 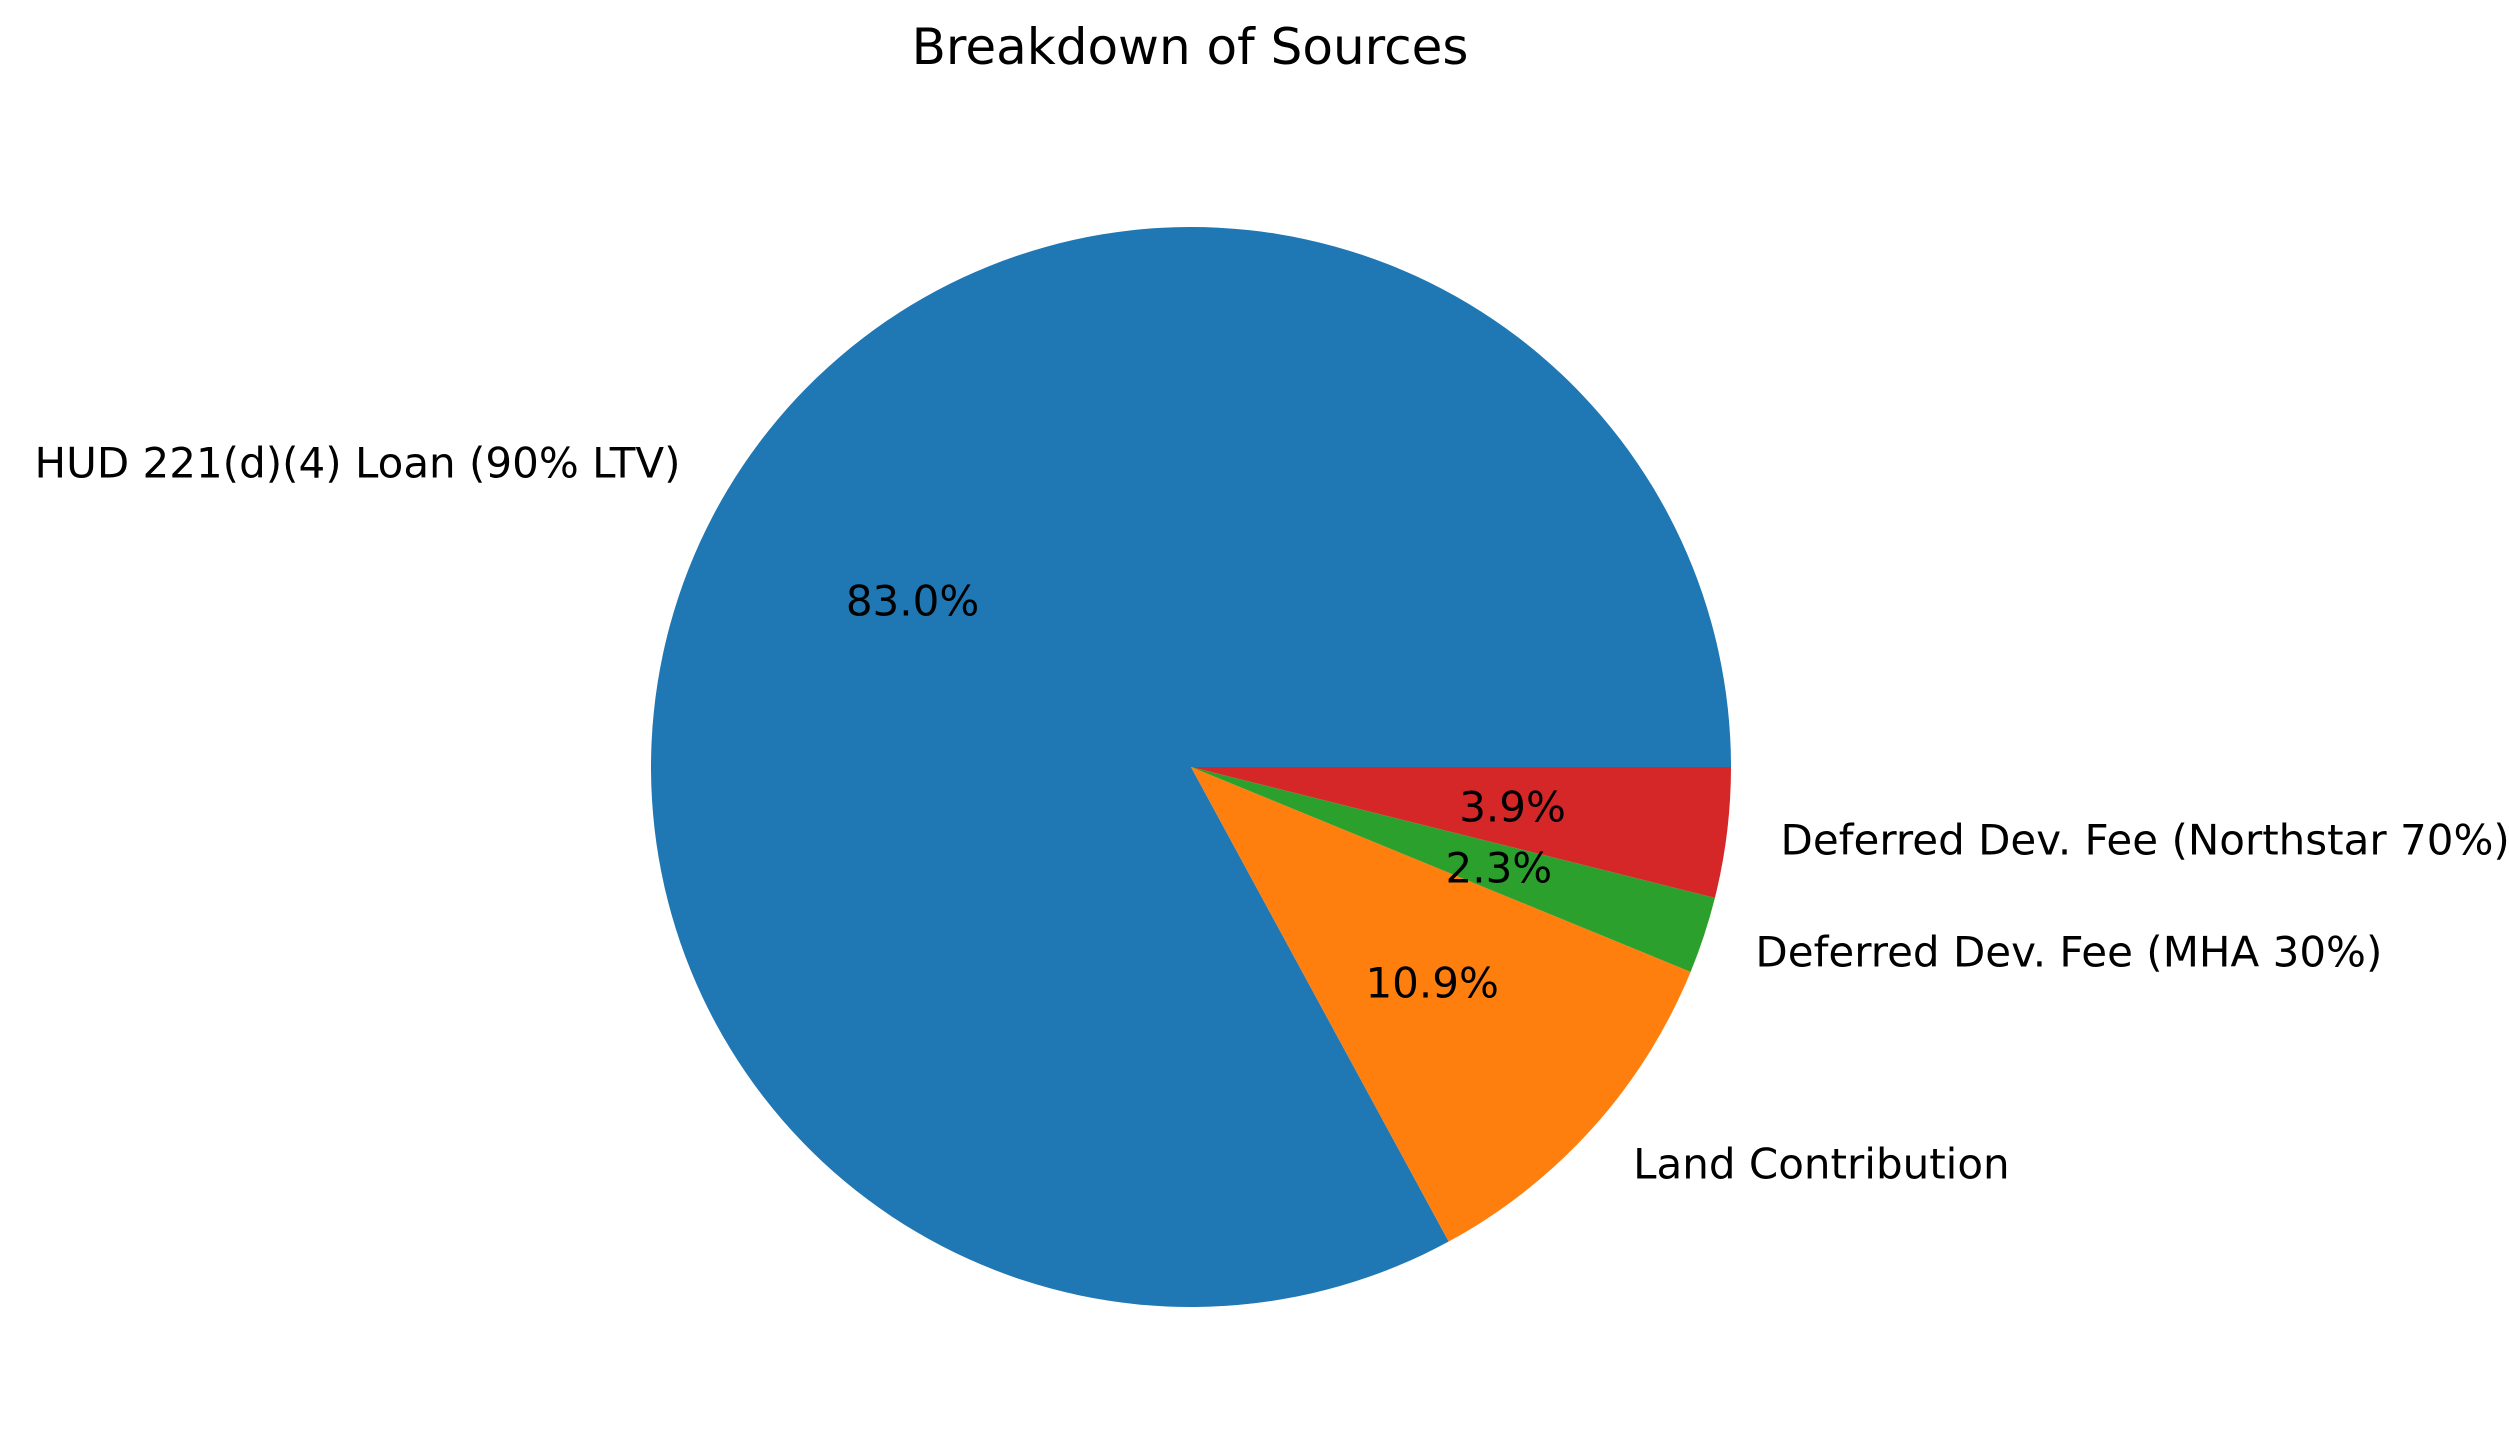 What do you see at coordinates (2069, 952) in the screenshot?
I see `slice-label-2: Deferred Dev. Fee (MHA 30%)` at bounding box center [2069, 952].